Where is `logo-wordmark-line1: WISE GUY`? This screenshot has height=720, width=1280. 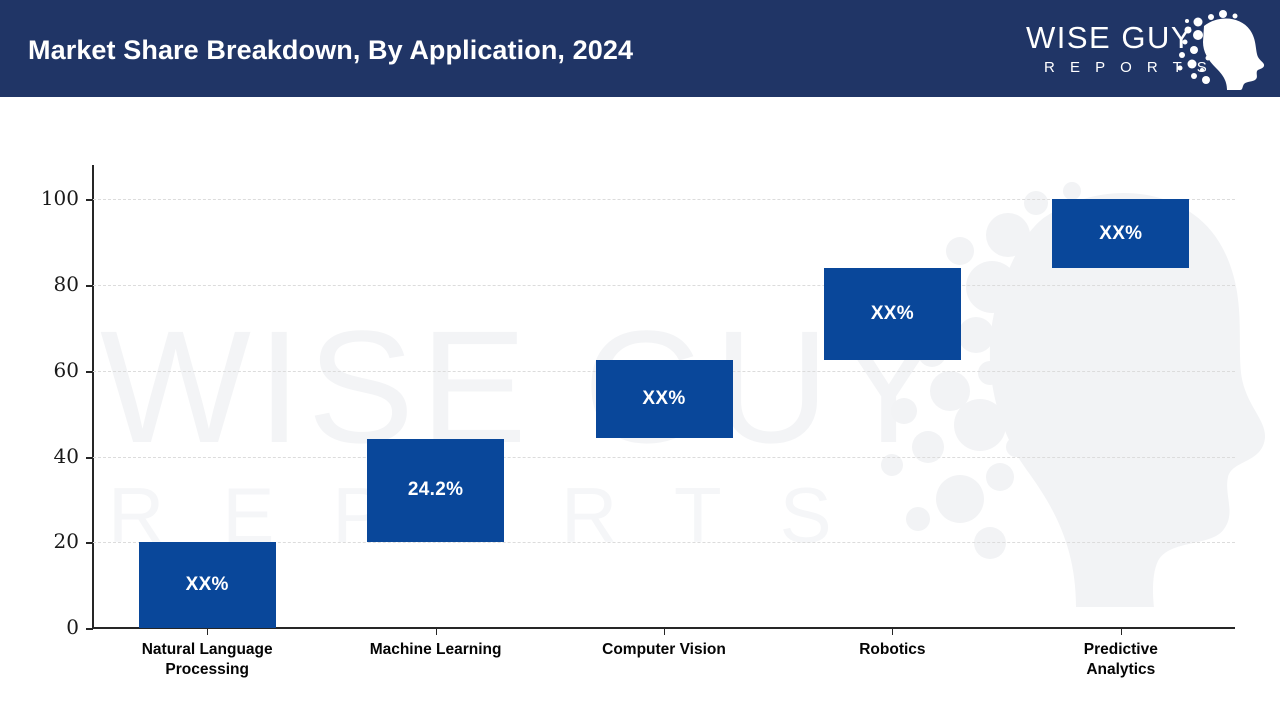 logo-wordmark-line1: WISE GUY is located at coordinates (1109, 37).